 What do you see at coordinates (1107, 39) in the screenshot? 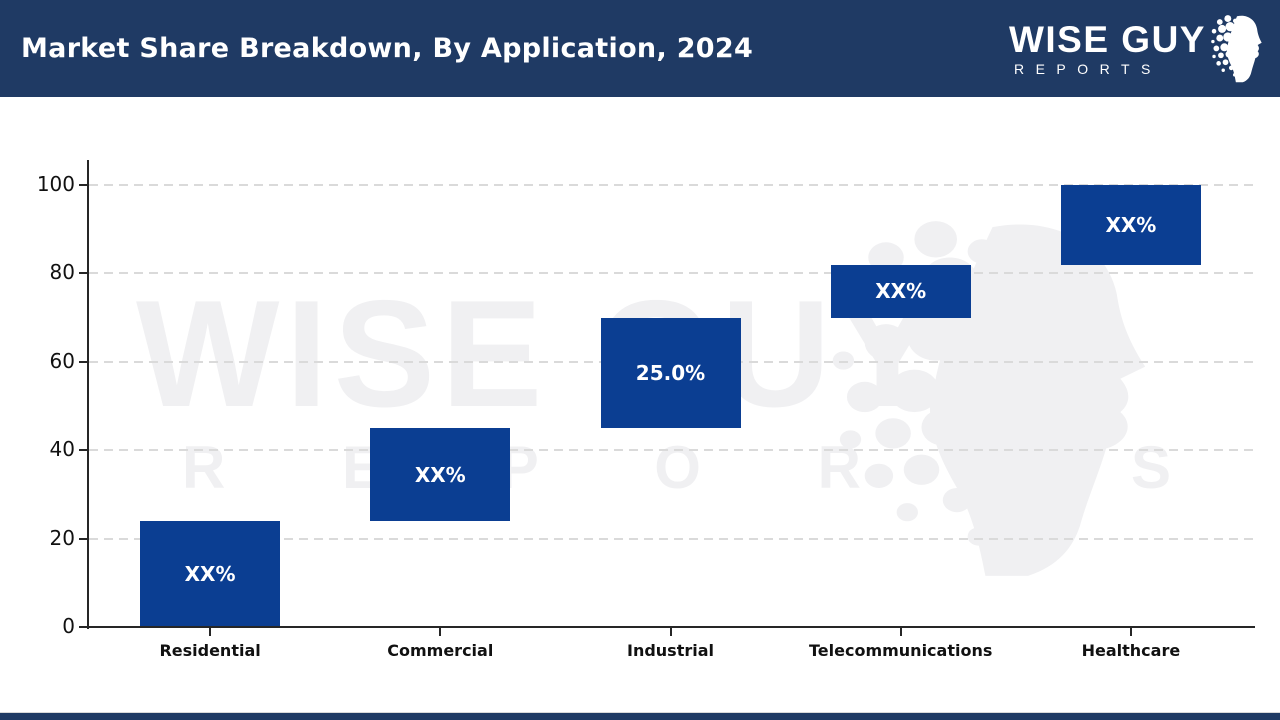
I see `logo-wordmark: WISE GUY` at bounding box center [1107, 39].